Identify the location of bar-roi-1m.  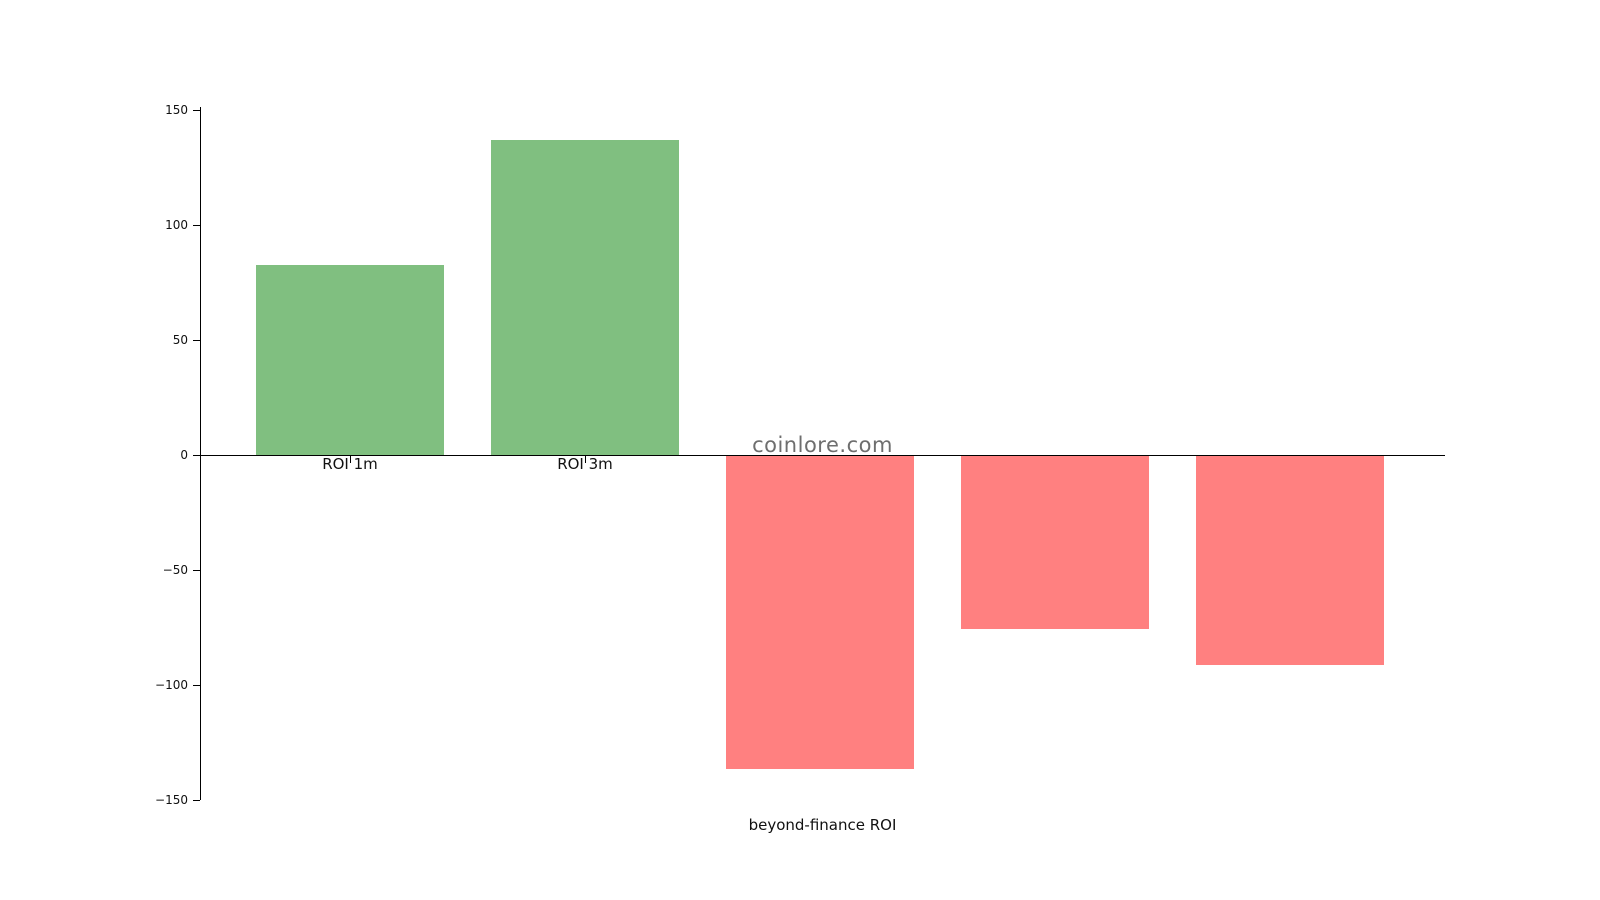
(350, 360).